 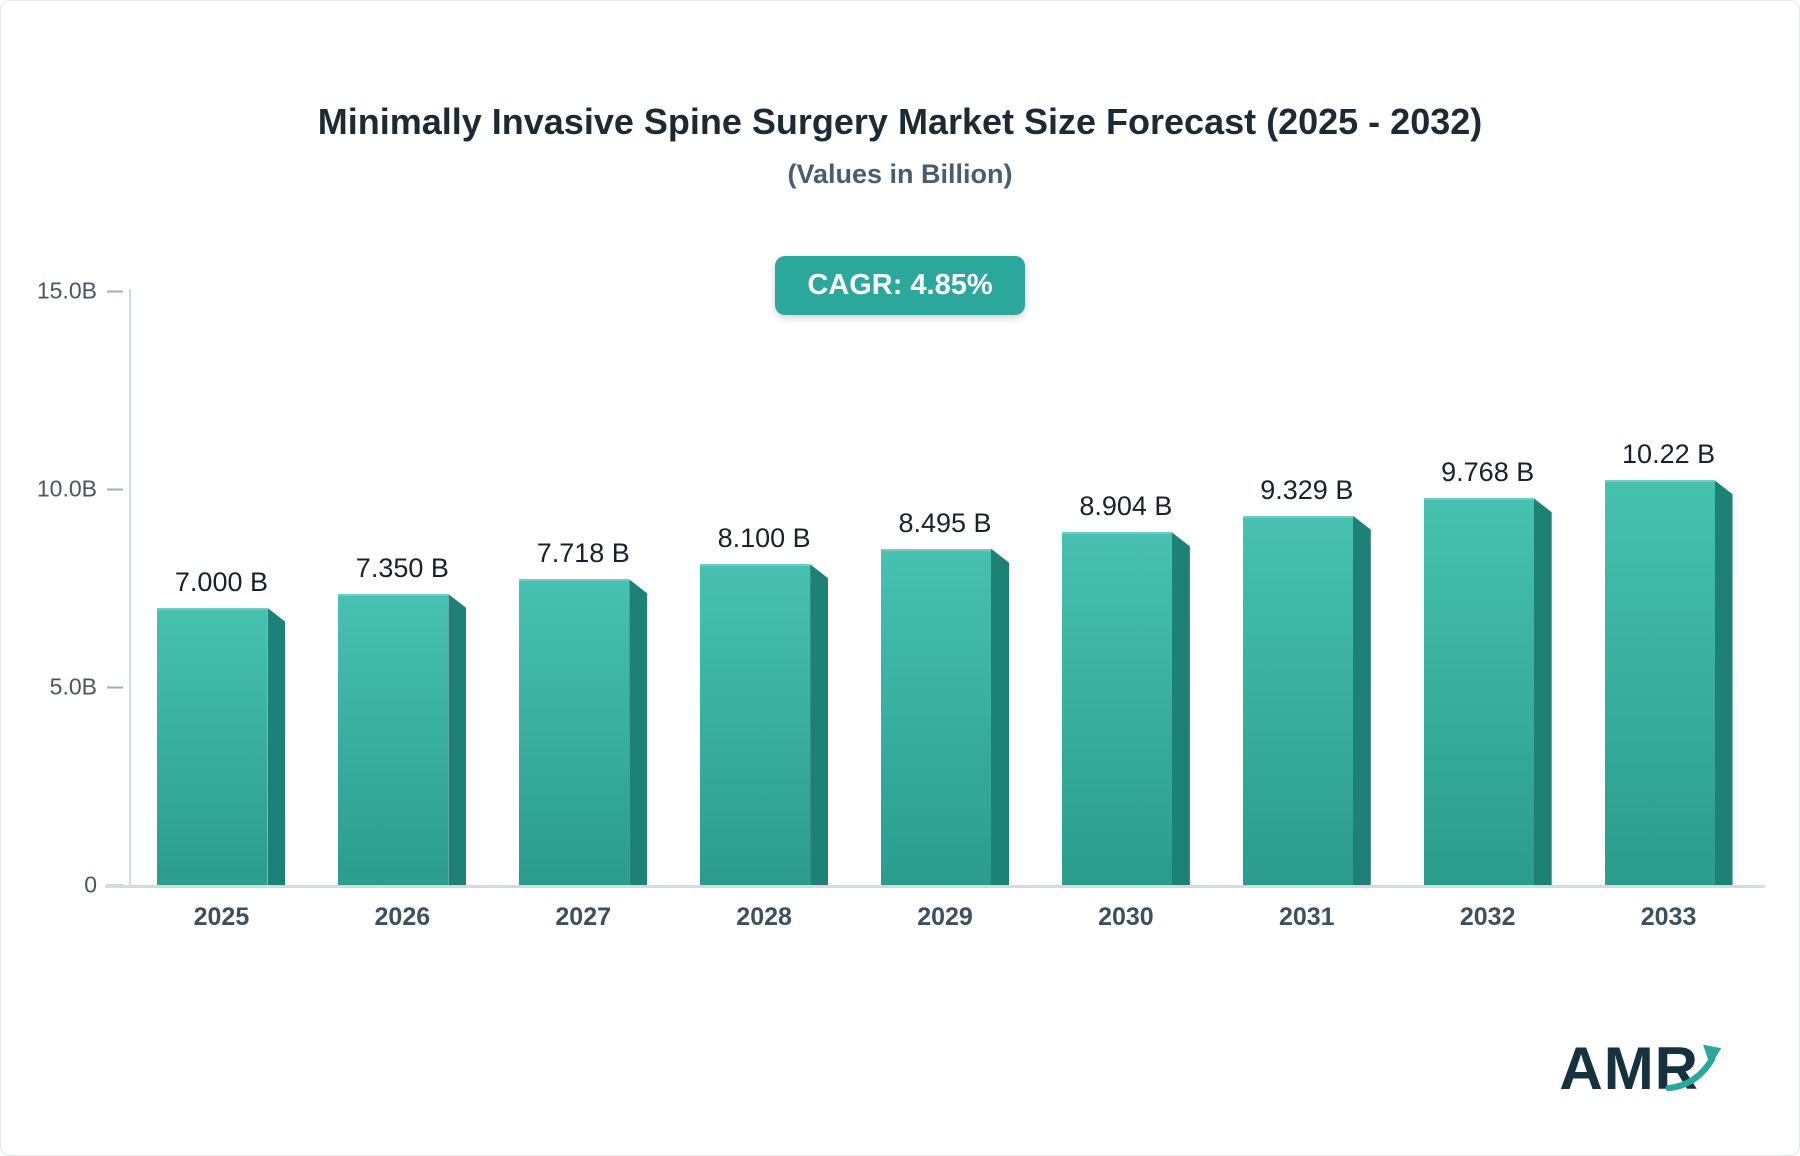 I want to click on bar-group: 8.495 B, so click(x=945, y=588).